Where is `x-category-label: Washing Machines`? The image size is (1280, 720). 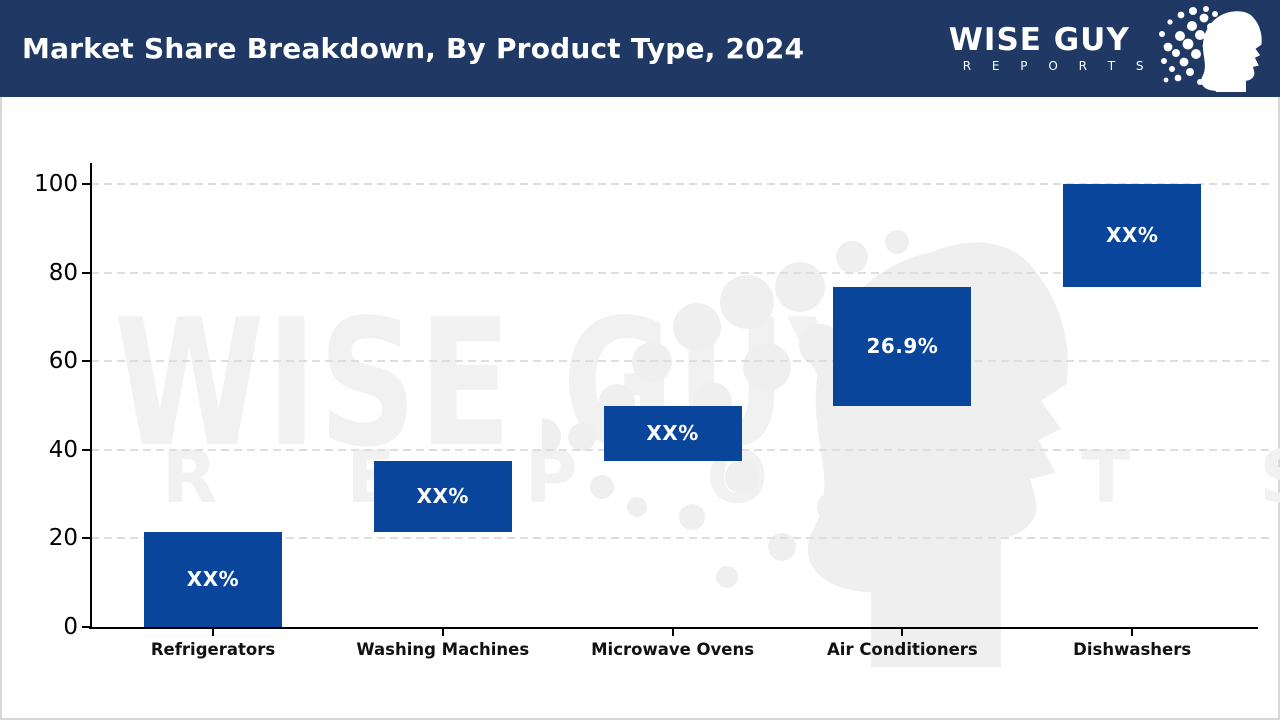 x-category-label: Washing Machines is located at coordinates (443, 649).